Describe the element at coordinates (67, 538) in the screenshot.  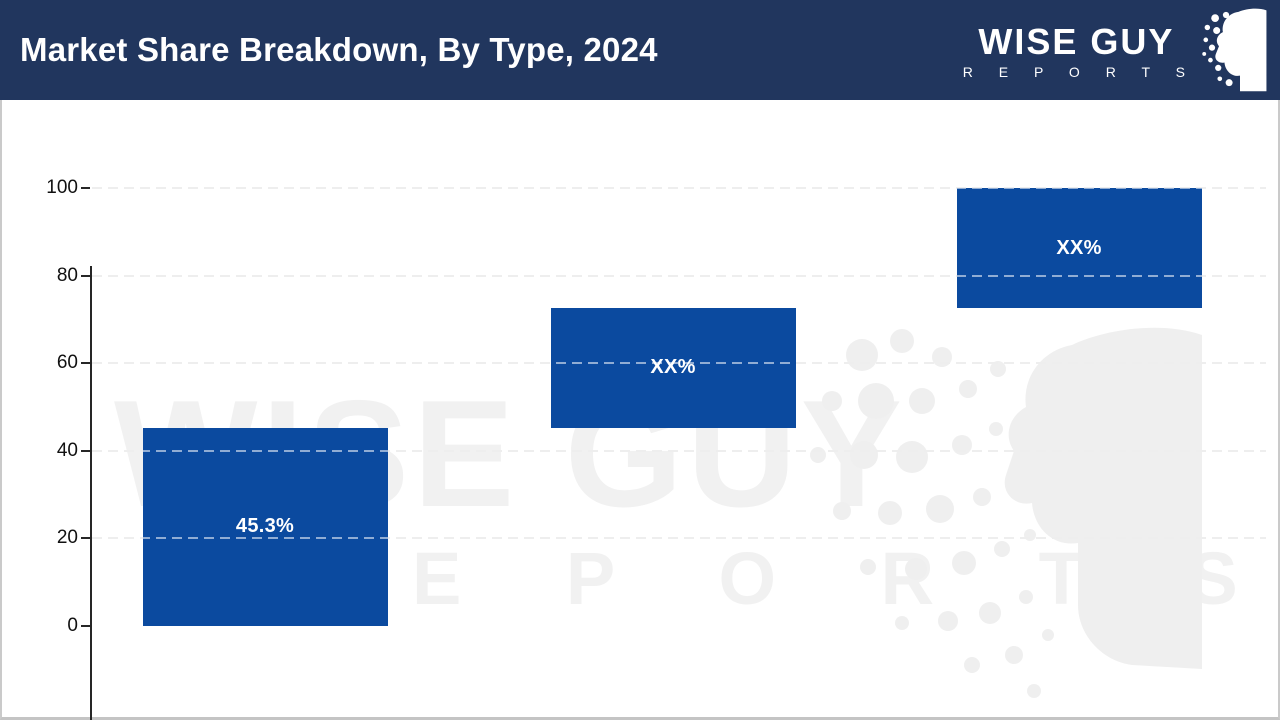
I see `y-tick-label: 20` at that location.